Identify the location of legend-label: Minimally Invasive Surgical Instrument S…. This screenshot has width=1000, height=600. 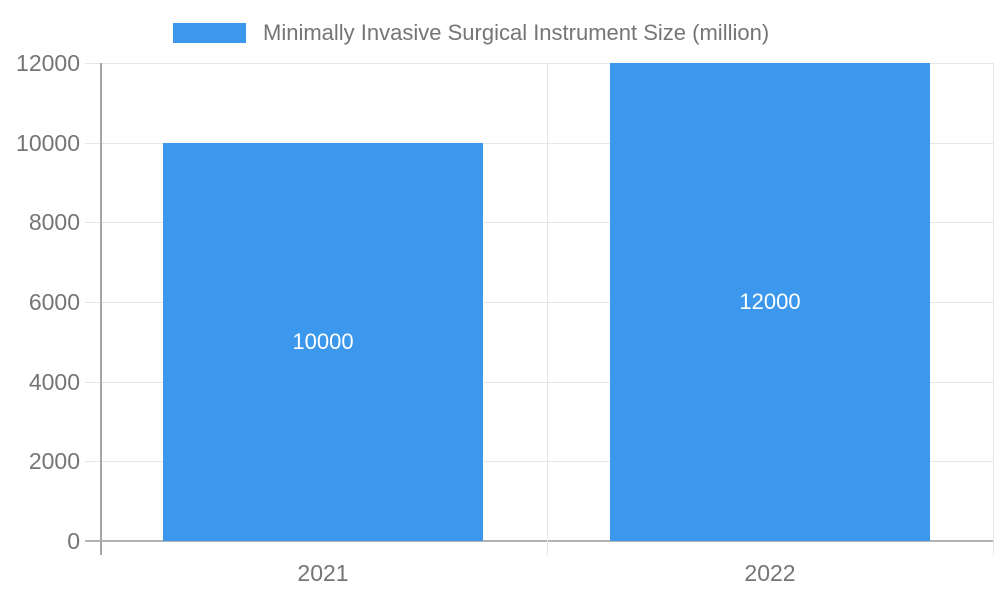
(516, 32).